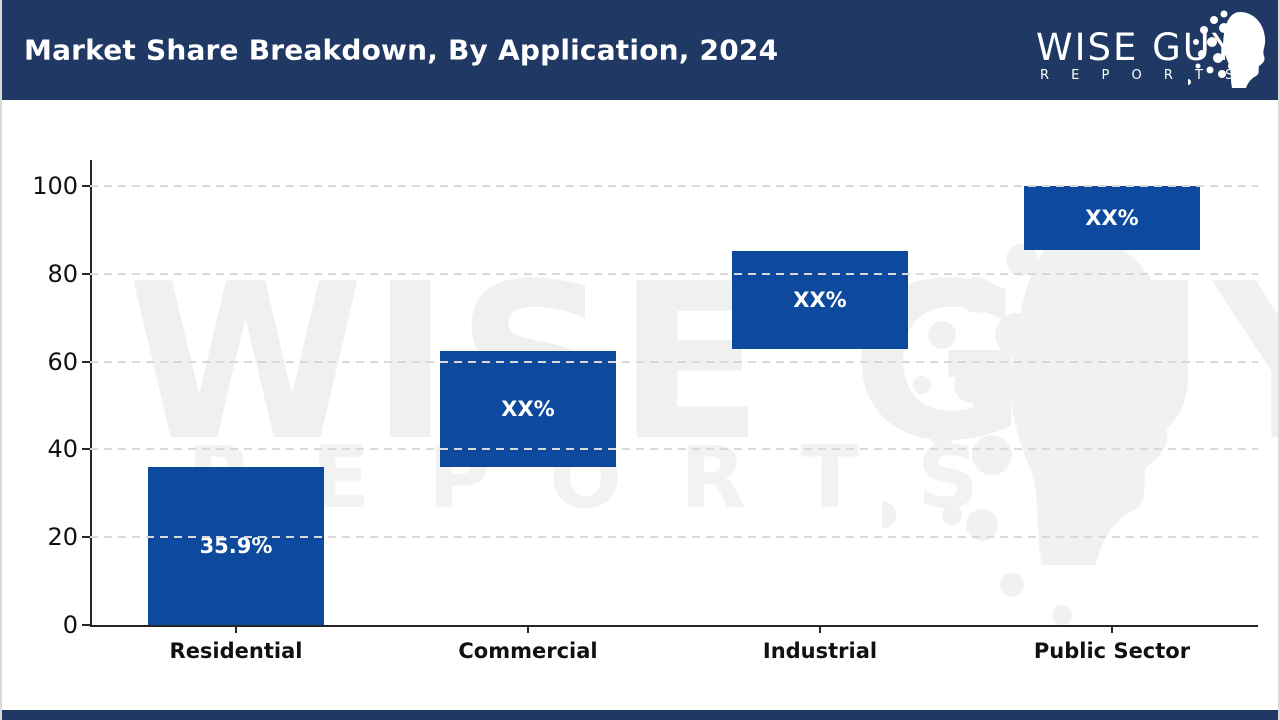 This screenshot has height=720, width=1280. I want to click on bar-industrial: XX%, so click(820, 299).